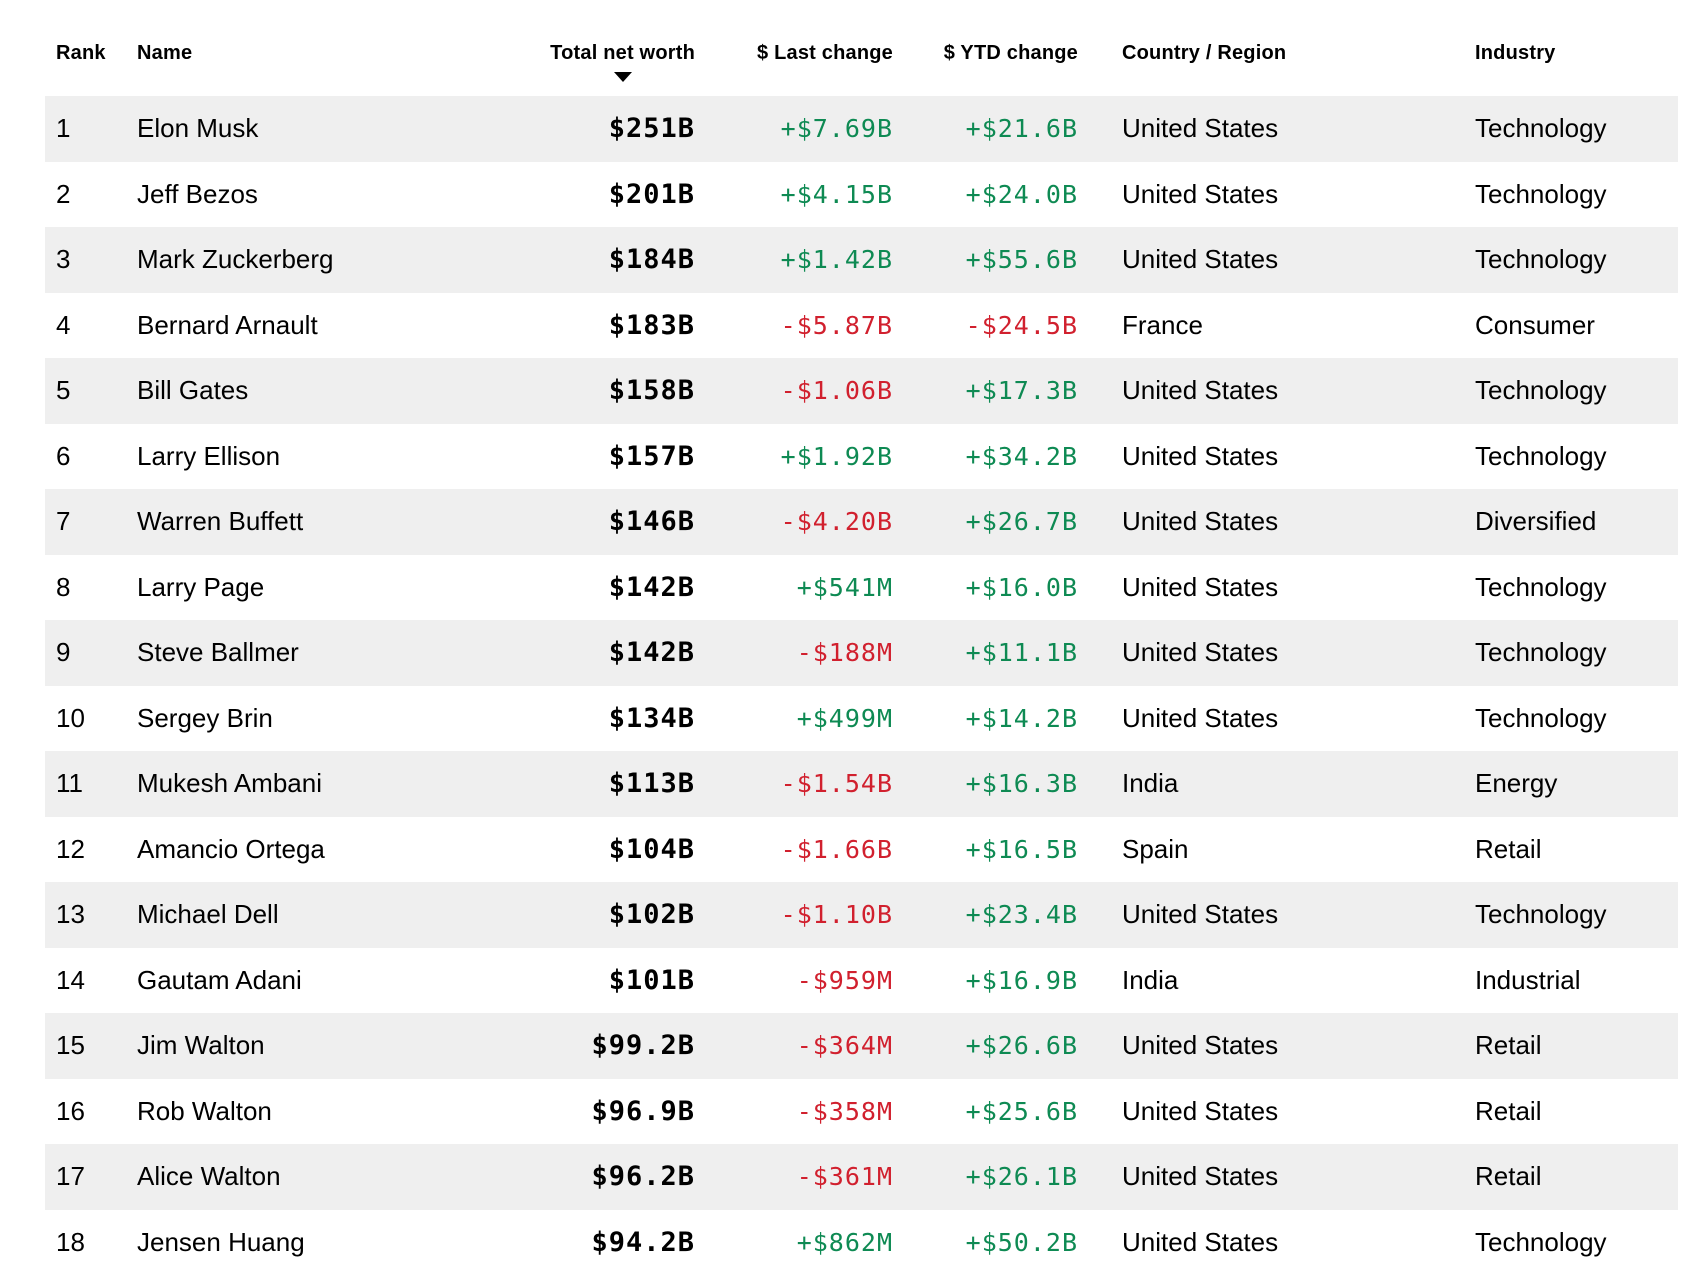  I want to click on rank-cell: 8, so click(63, 586).